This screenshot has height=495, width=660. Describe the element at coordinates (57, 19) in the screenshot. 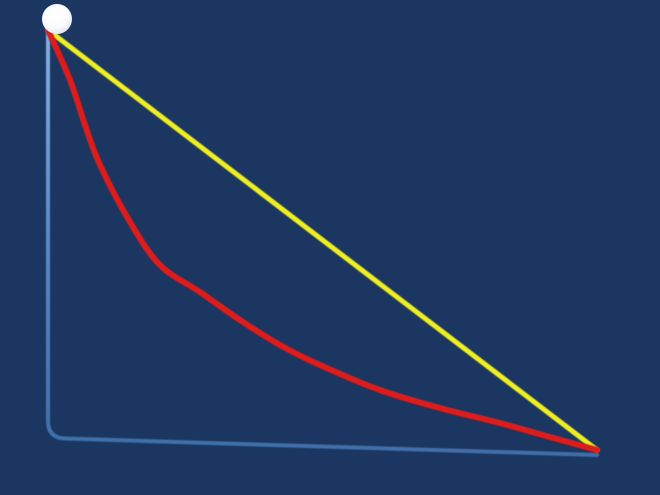

I see `ball-marker` at that location.